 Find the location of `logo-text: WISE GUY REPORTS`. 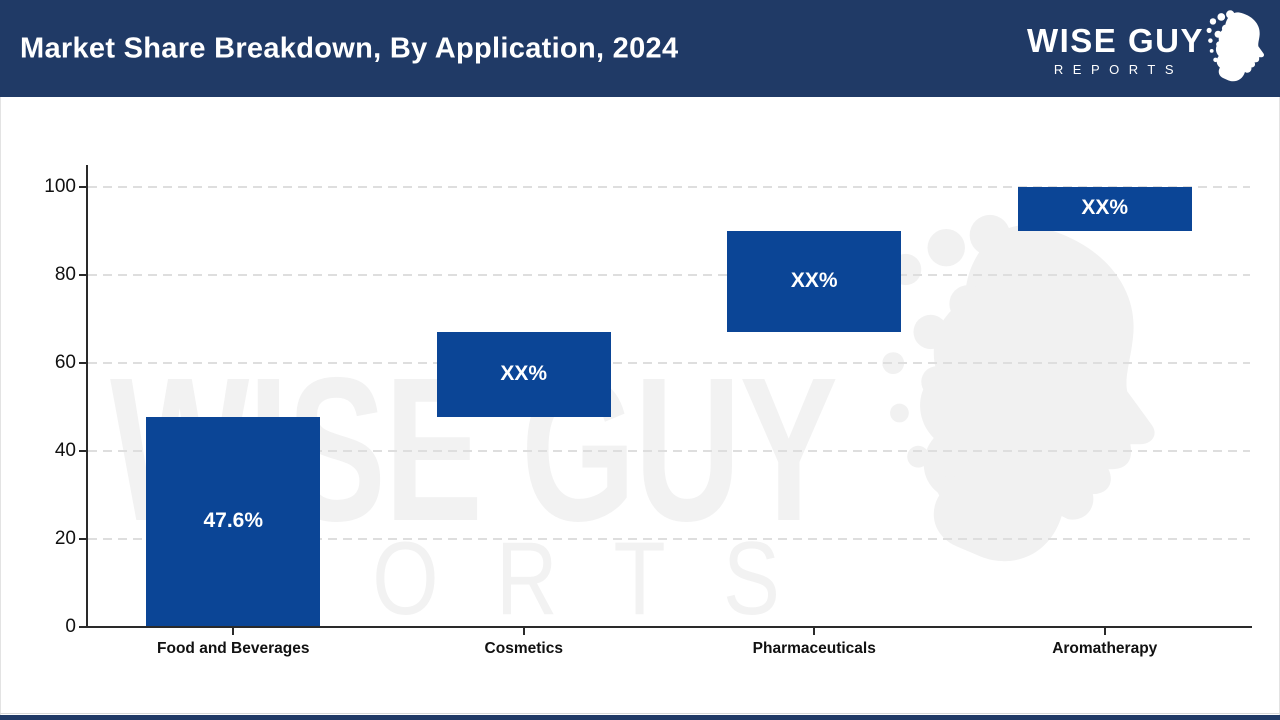

logo-text: WISE GUY REPORTS is located at coordinates (1115, 50).